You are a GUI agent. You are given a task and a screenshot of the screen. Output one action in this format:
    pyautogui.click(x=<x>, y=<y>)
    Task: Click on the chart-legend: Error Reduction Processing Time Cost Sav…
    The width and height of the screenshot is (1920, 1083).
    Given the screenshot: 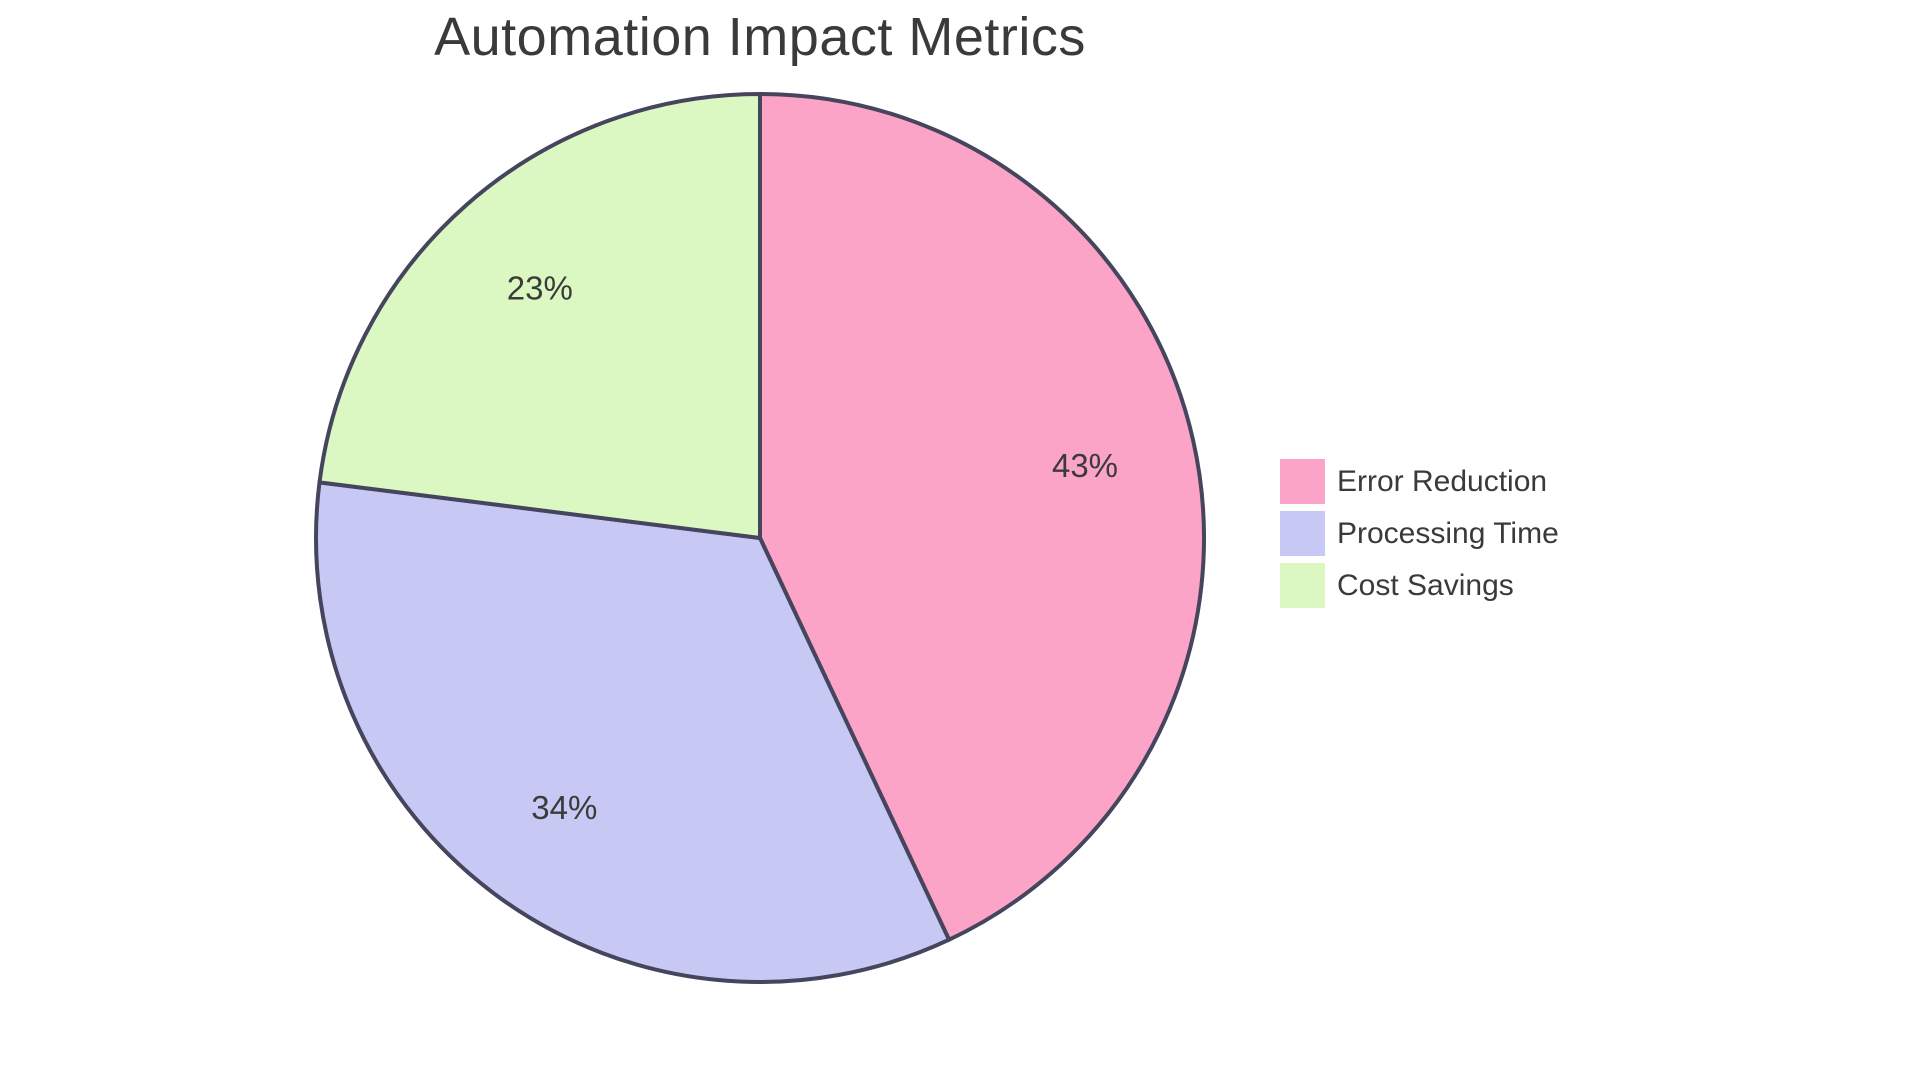 What is the action you would take?
    pyautogui.click(x=1419, y=533)
    